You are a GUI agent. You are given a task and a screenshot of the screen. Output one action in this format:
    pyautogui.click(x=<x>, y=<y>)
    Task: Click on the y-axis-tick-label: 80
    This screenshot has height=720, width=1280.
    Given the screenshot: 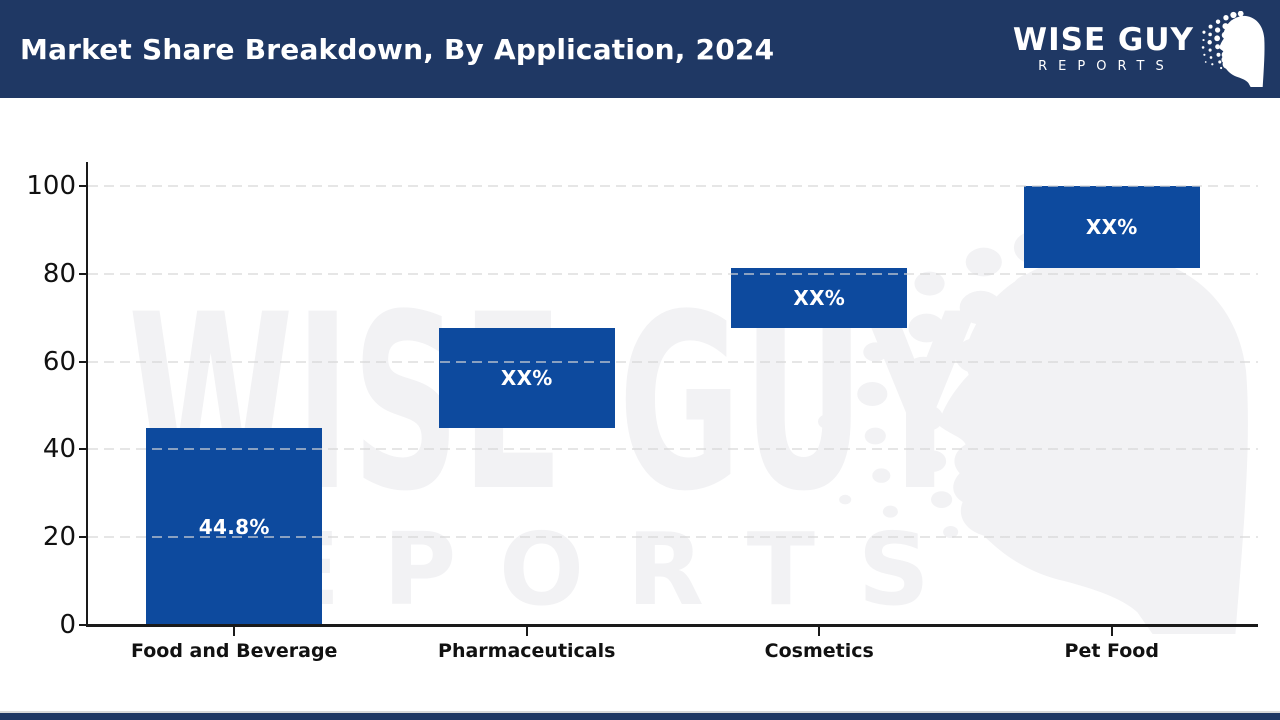 What is the action you would take?
    pyautogui.click(x=59, y=273)
    